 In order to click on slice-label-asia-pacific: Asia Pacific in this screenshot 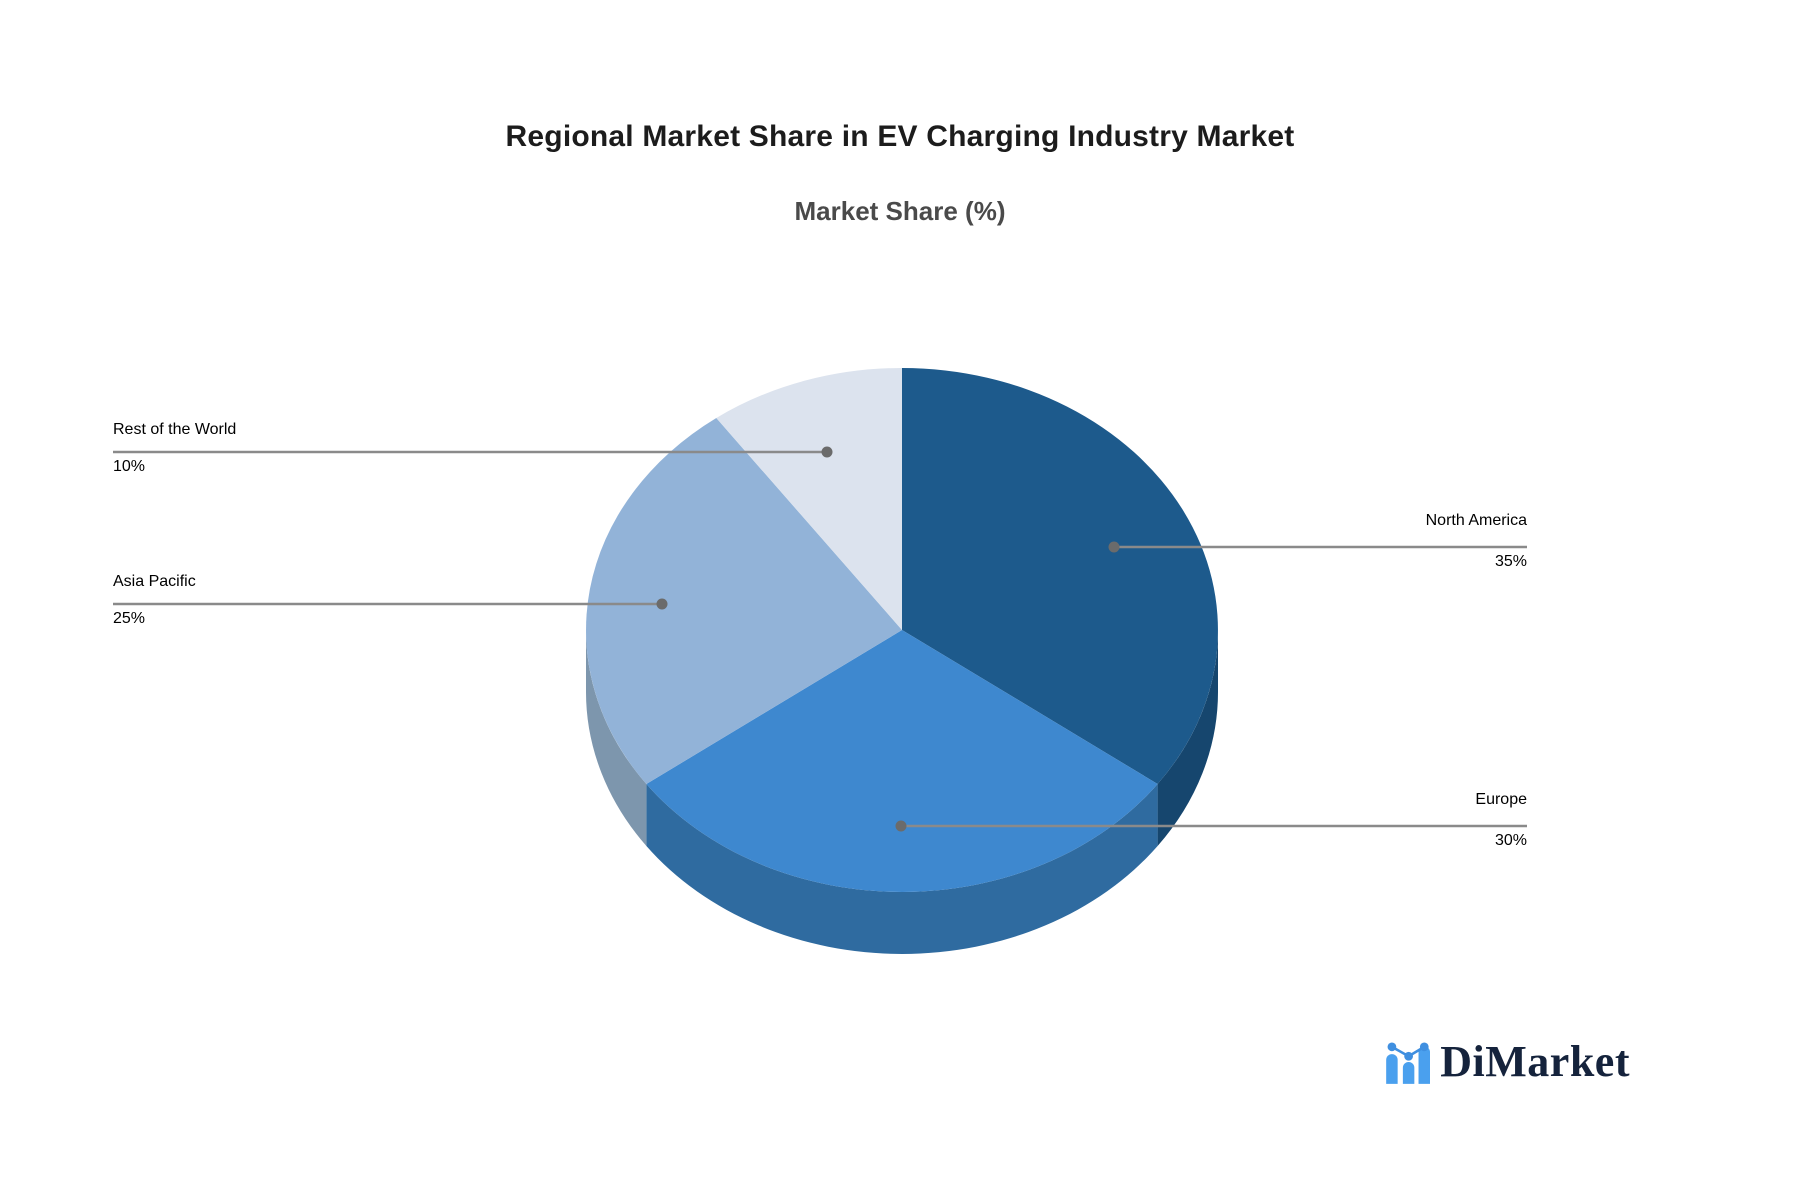, I will do `click(154, 581)`.